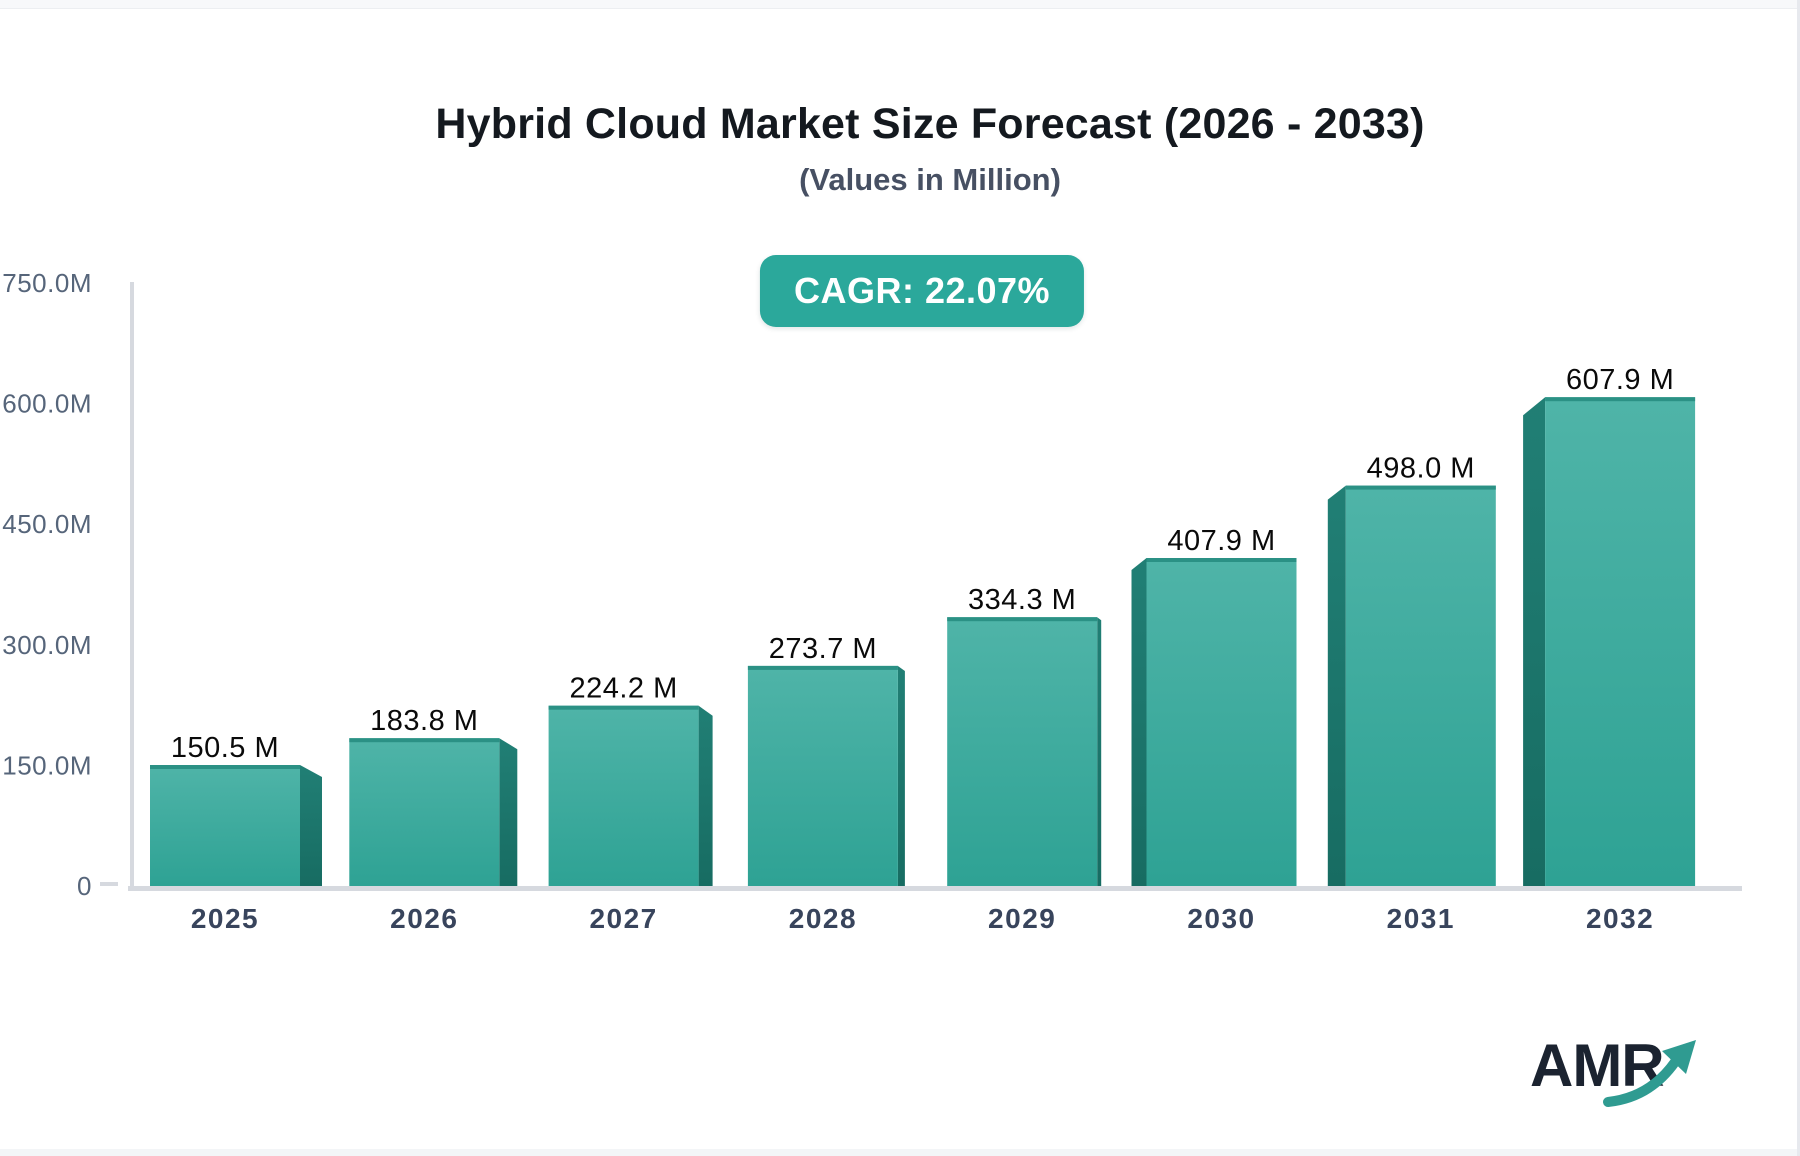  I want to click on bar-value-label: 183.8 M, so click(424, 721).